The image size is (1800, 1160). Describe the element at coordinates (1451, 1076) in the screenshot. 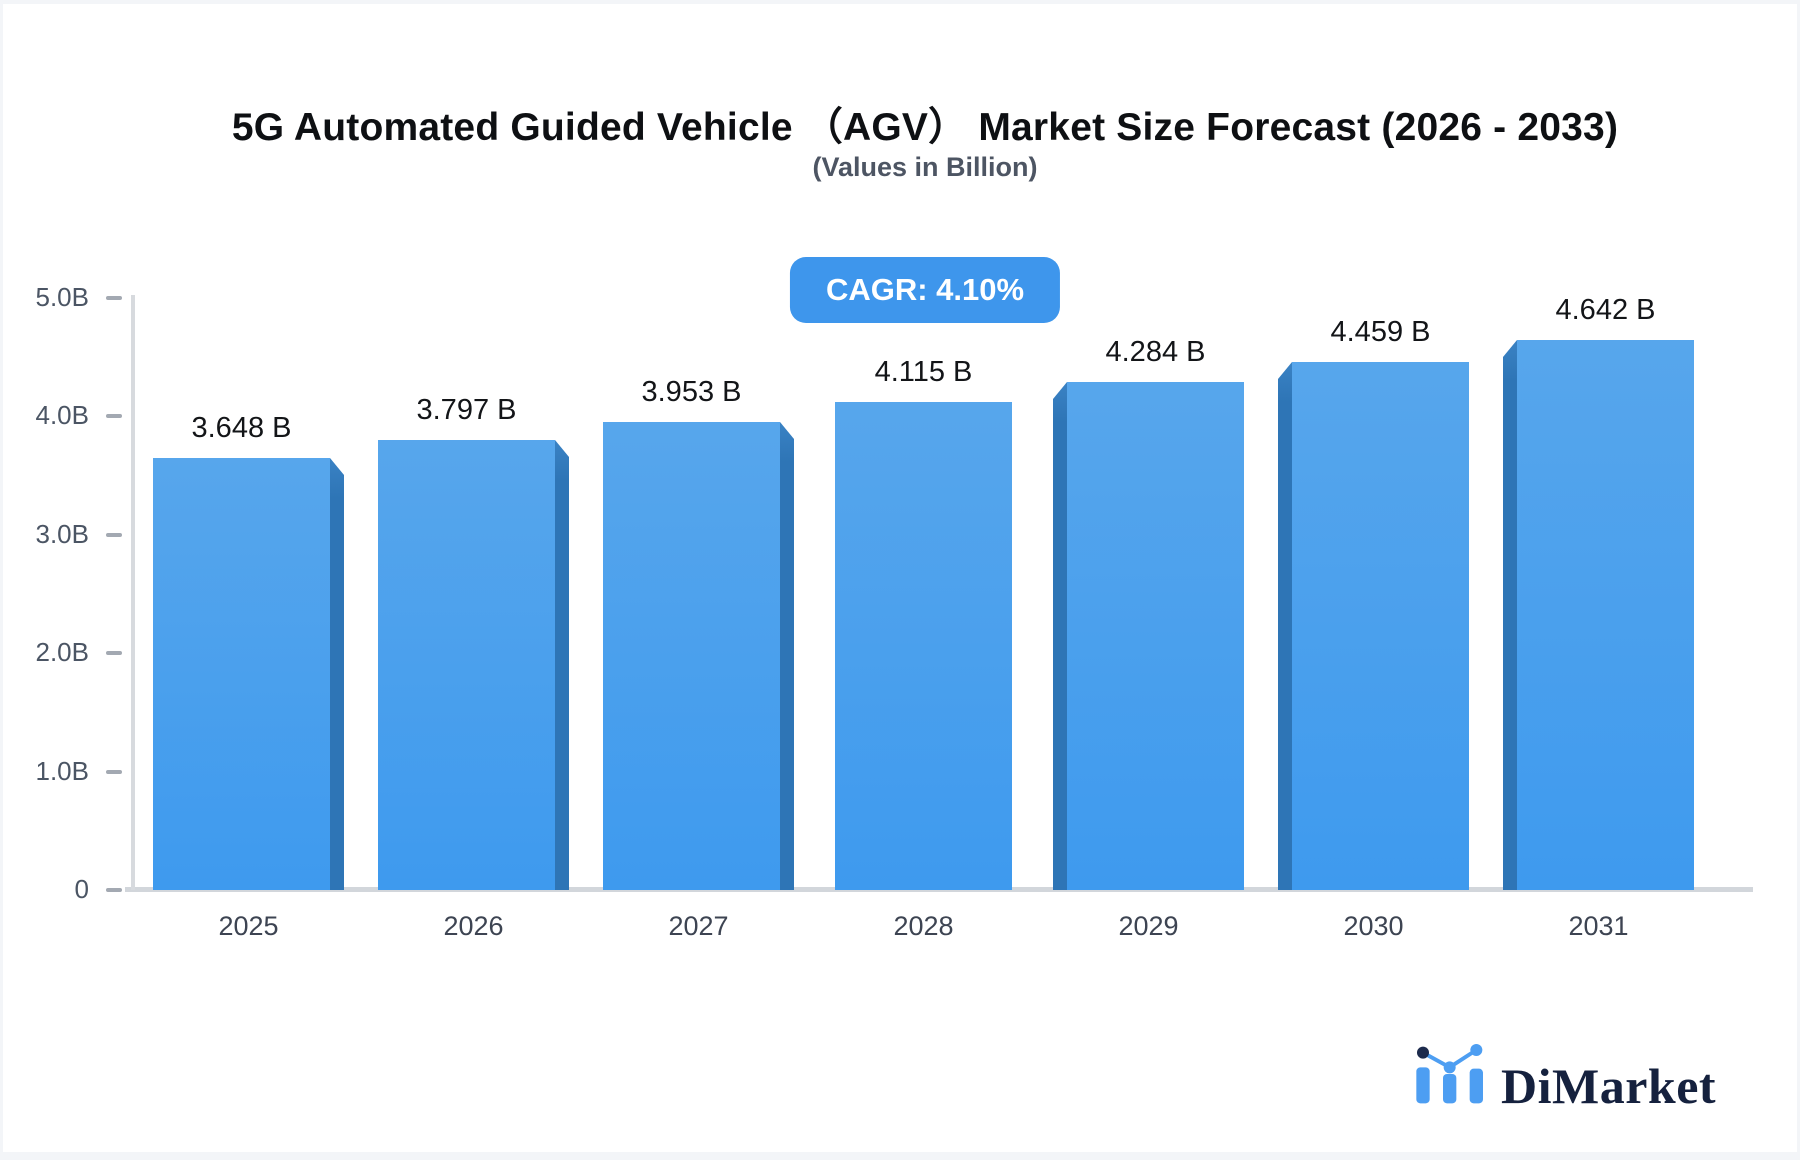

I see `bar-line-chart-icon` at that location.